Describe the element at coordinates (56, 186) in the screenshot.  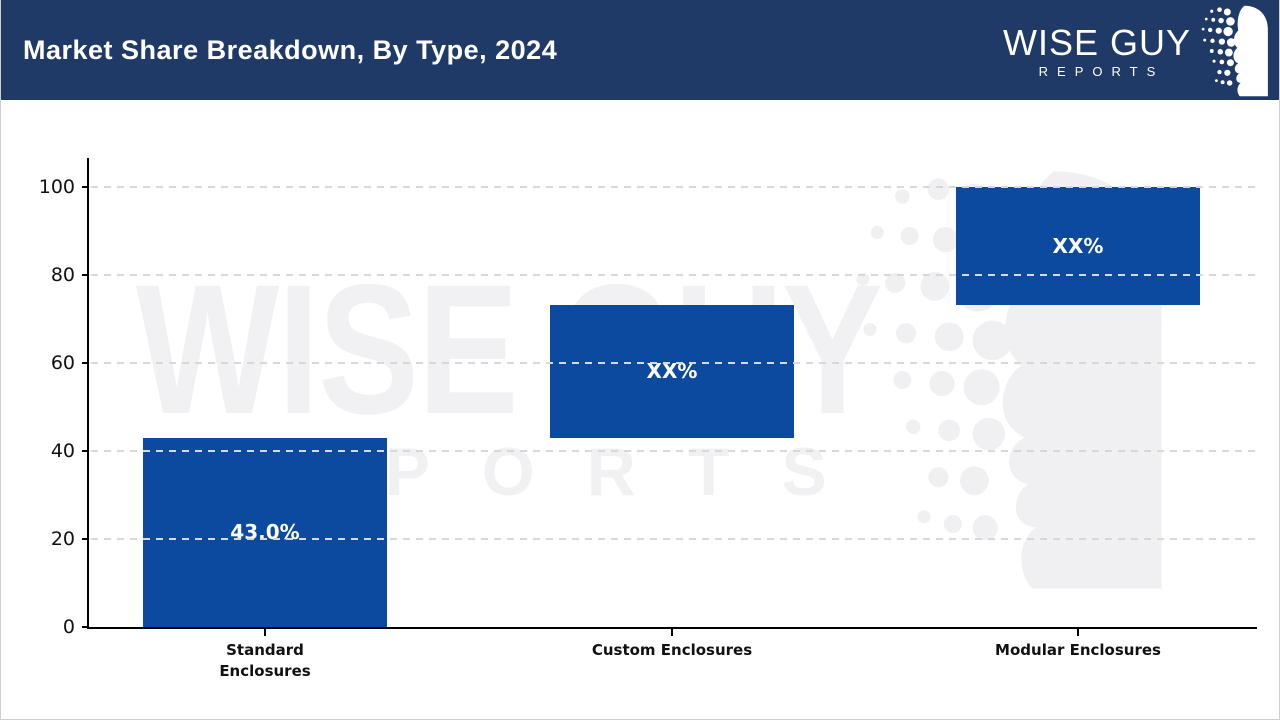
I see `y-tick-label-100: 100` at that location.